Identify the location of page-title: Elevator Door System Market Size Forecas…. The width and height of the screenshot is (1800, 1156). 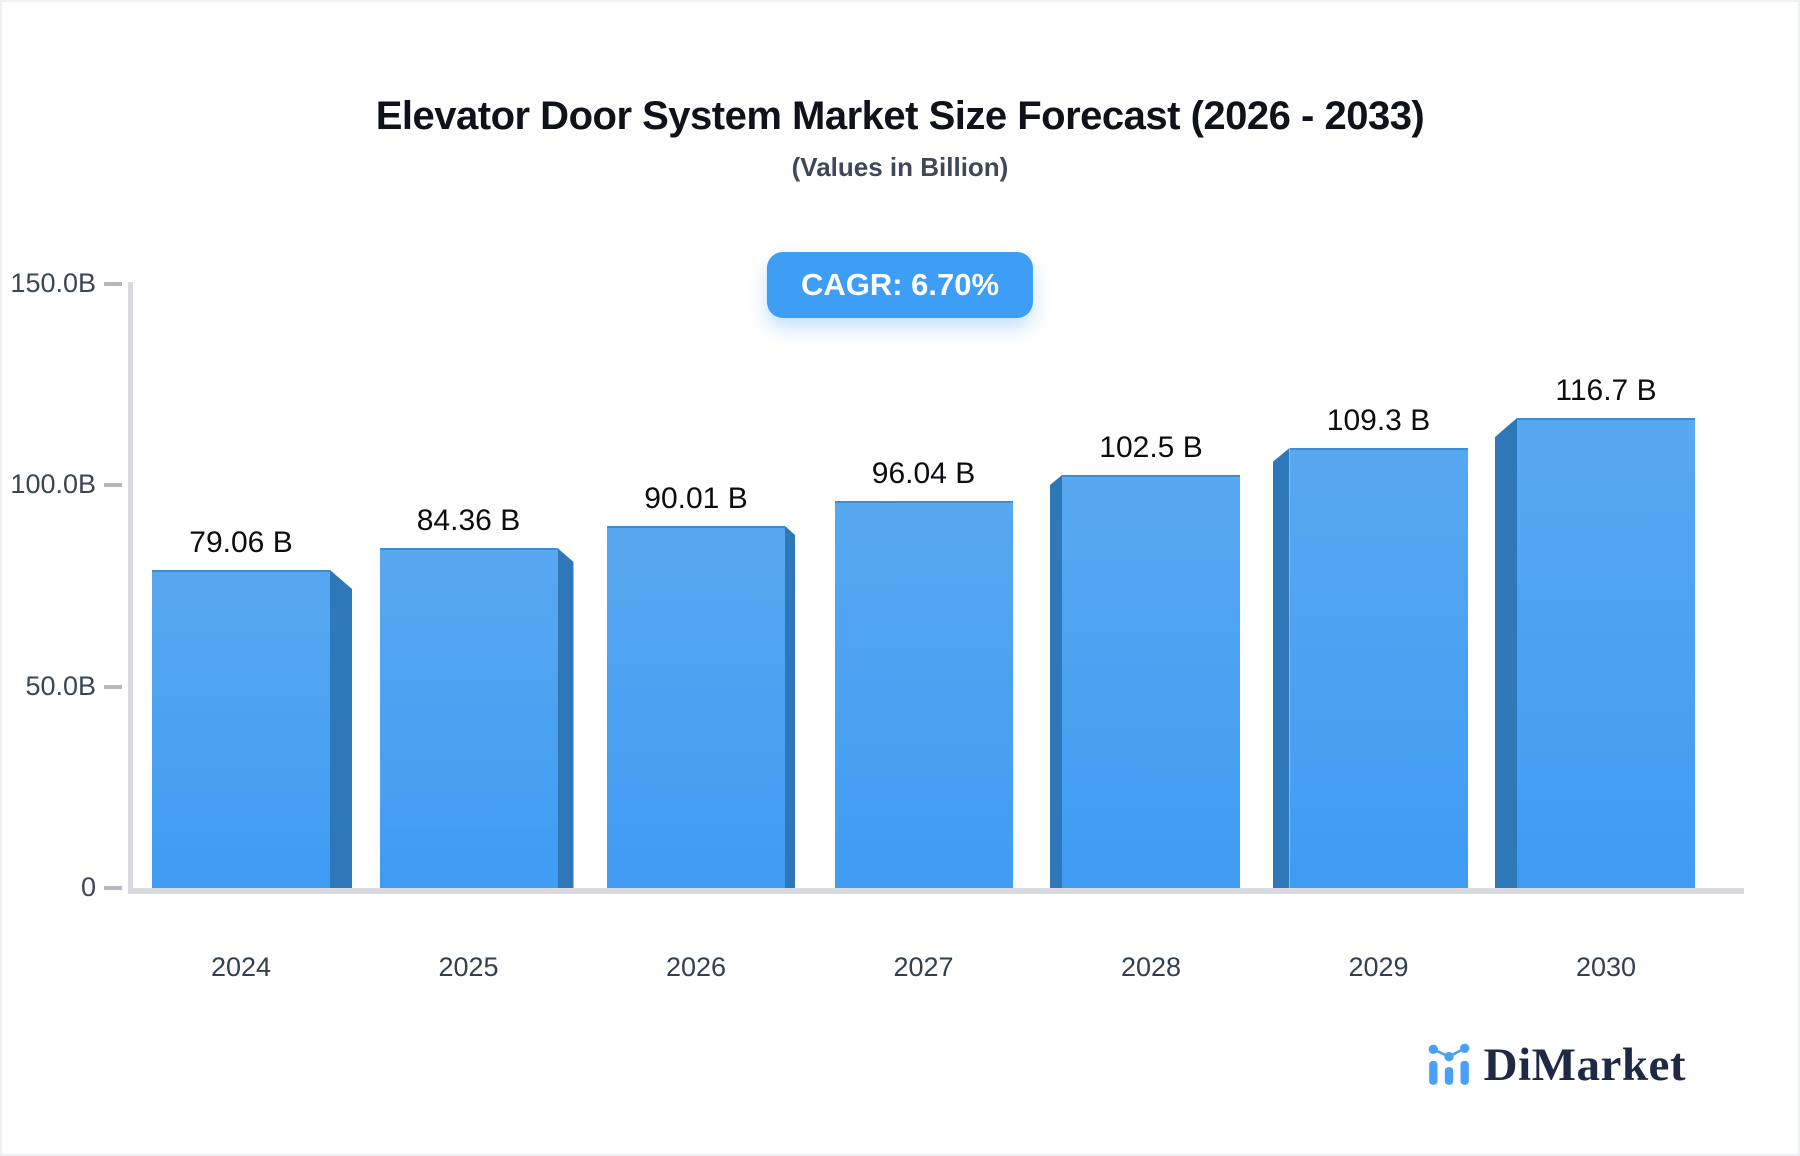
(900, 116).